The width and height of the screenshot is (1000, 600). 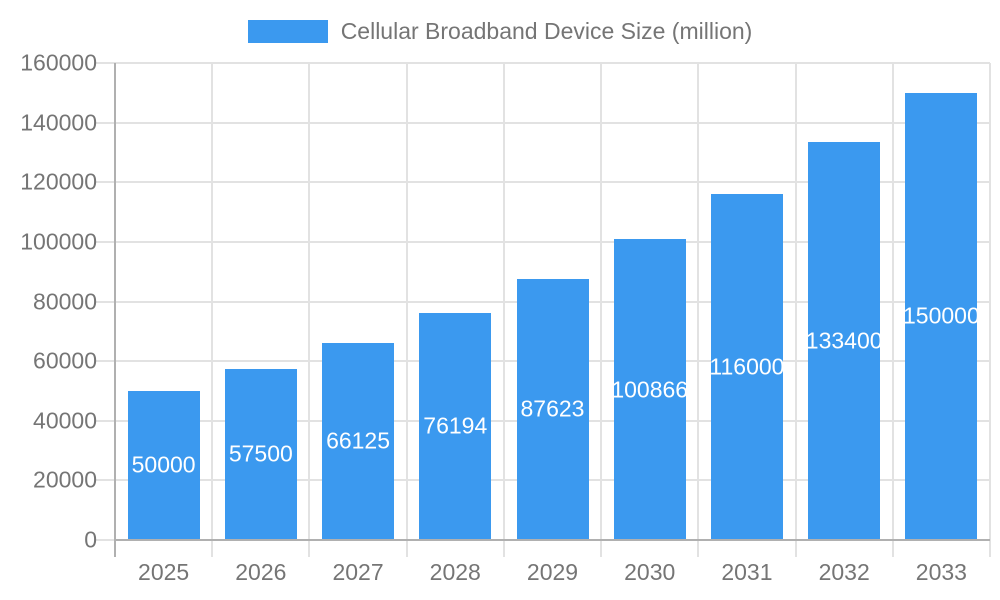 I want to click on x-axis-label: 2026, so click(x=261, y=572).